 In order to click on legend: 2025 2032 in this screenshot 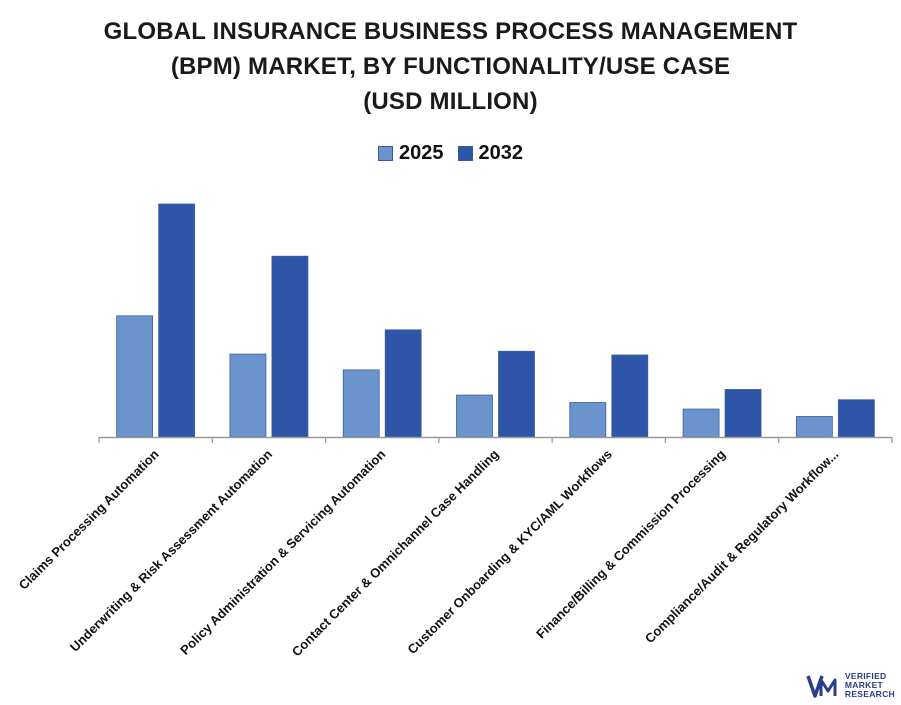, I will do `click(450, 153)`.